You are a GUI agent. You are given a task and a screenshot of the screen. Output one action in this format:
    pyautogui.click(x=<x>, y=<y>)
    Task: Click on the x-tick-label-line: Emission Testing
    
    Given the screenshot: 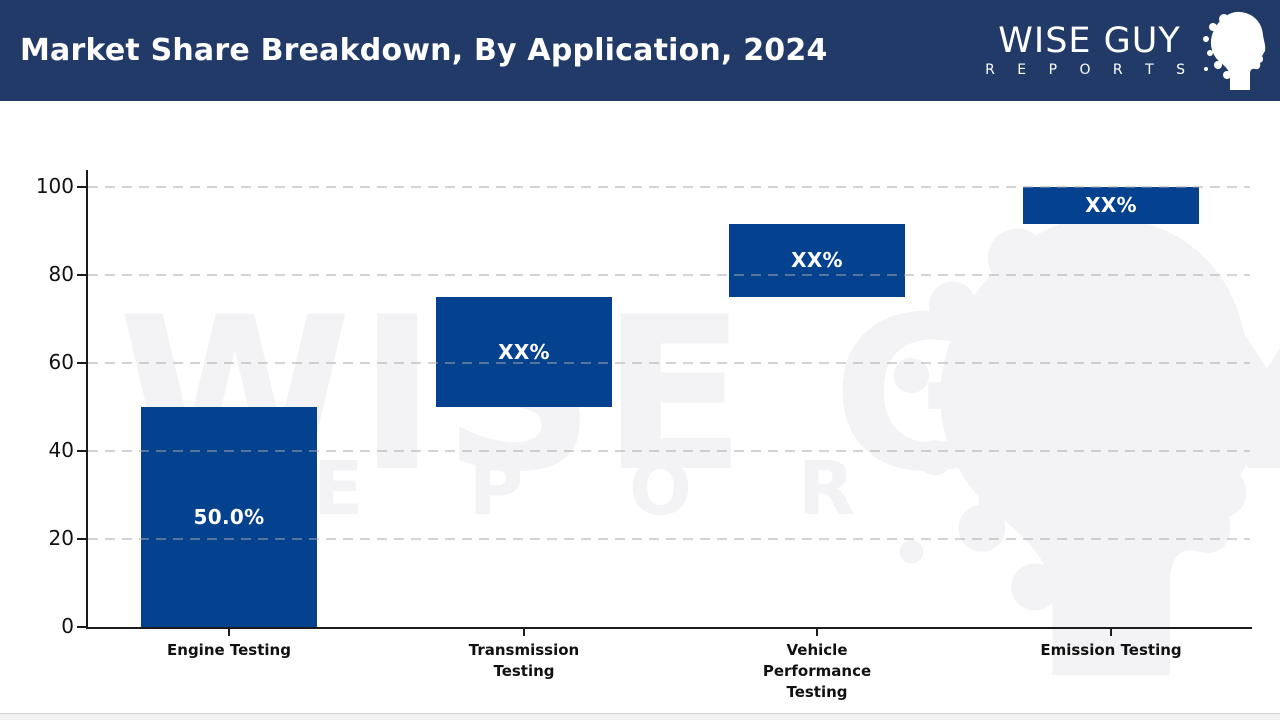 What is the action you would take?
    pyautogui.click(x=1111, y=650)
    